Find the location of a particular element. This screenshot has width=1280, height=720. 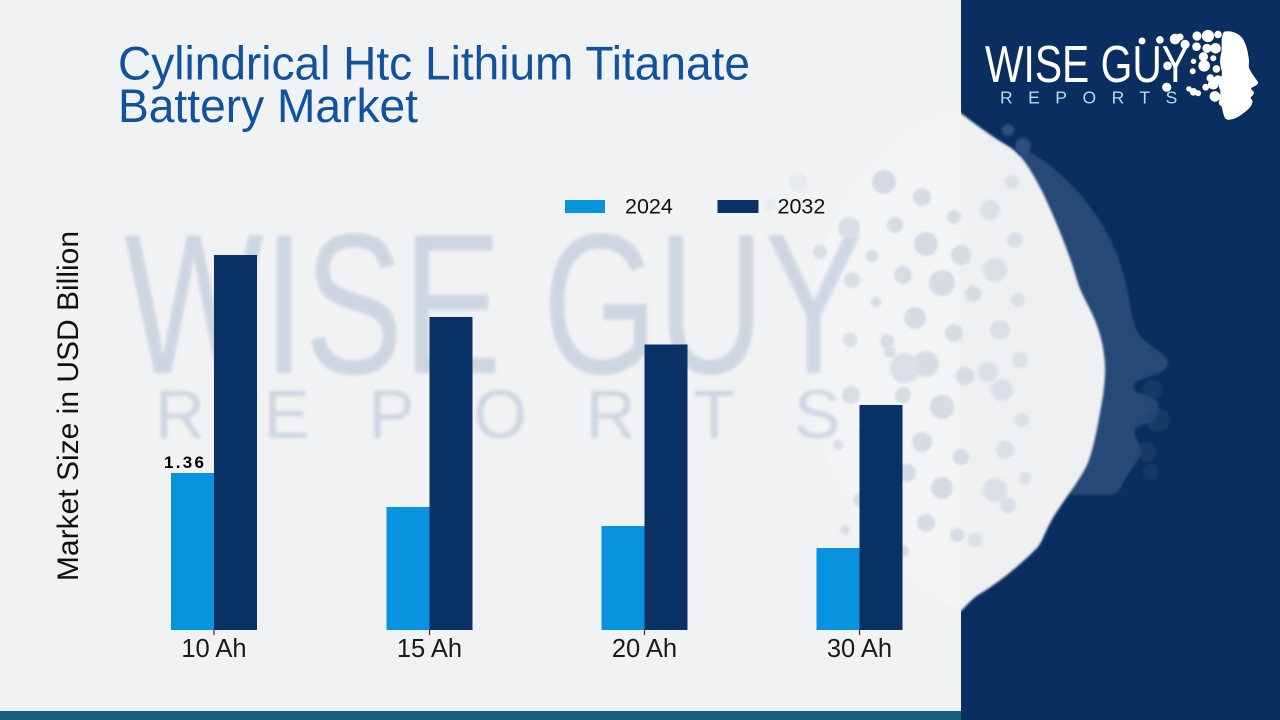

svg-text: Battery Market is located at coordinates (268, 106).